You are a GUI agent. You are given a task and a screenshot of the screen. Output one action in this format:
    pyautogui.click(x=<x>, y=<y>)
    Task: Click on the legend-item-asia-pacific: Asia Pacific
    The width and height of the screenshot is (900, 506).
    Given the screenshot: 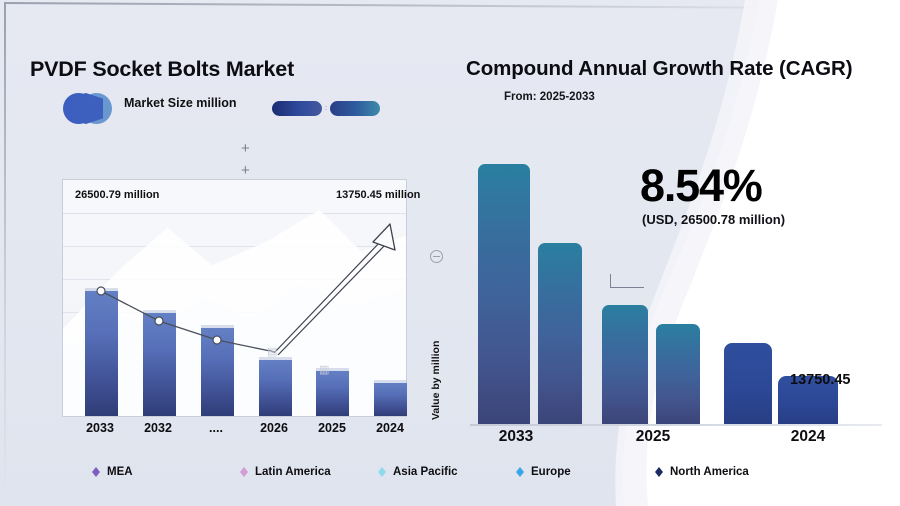 What is the action you would take?
    pyautogui.click(x=418, y=472)
    